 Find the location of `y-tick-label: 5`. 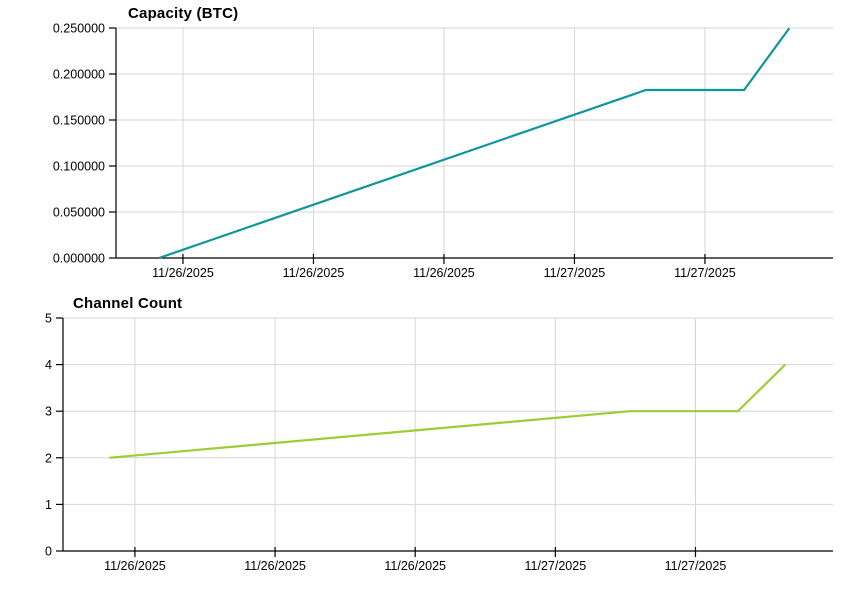

y-tick-label: 5 is located at coordinates (48, 319).